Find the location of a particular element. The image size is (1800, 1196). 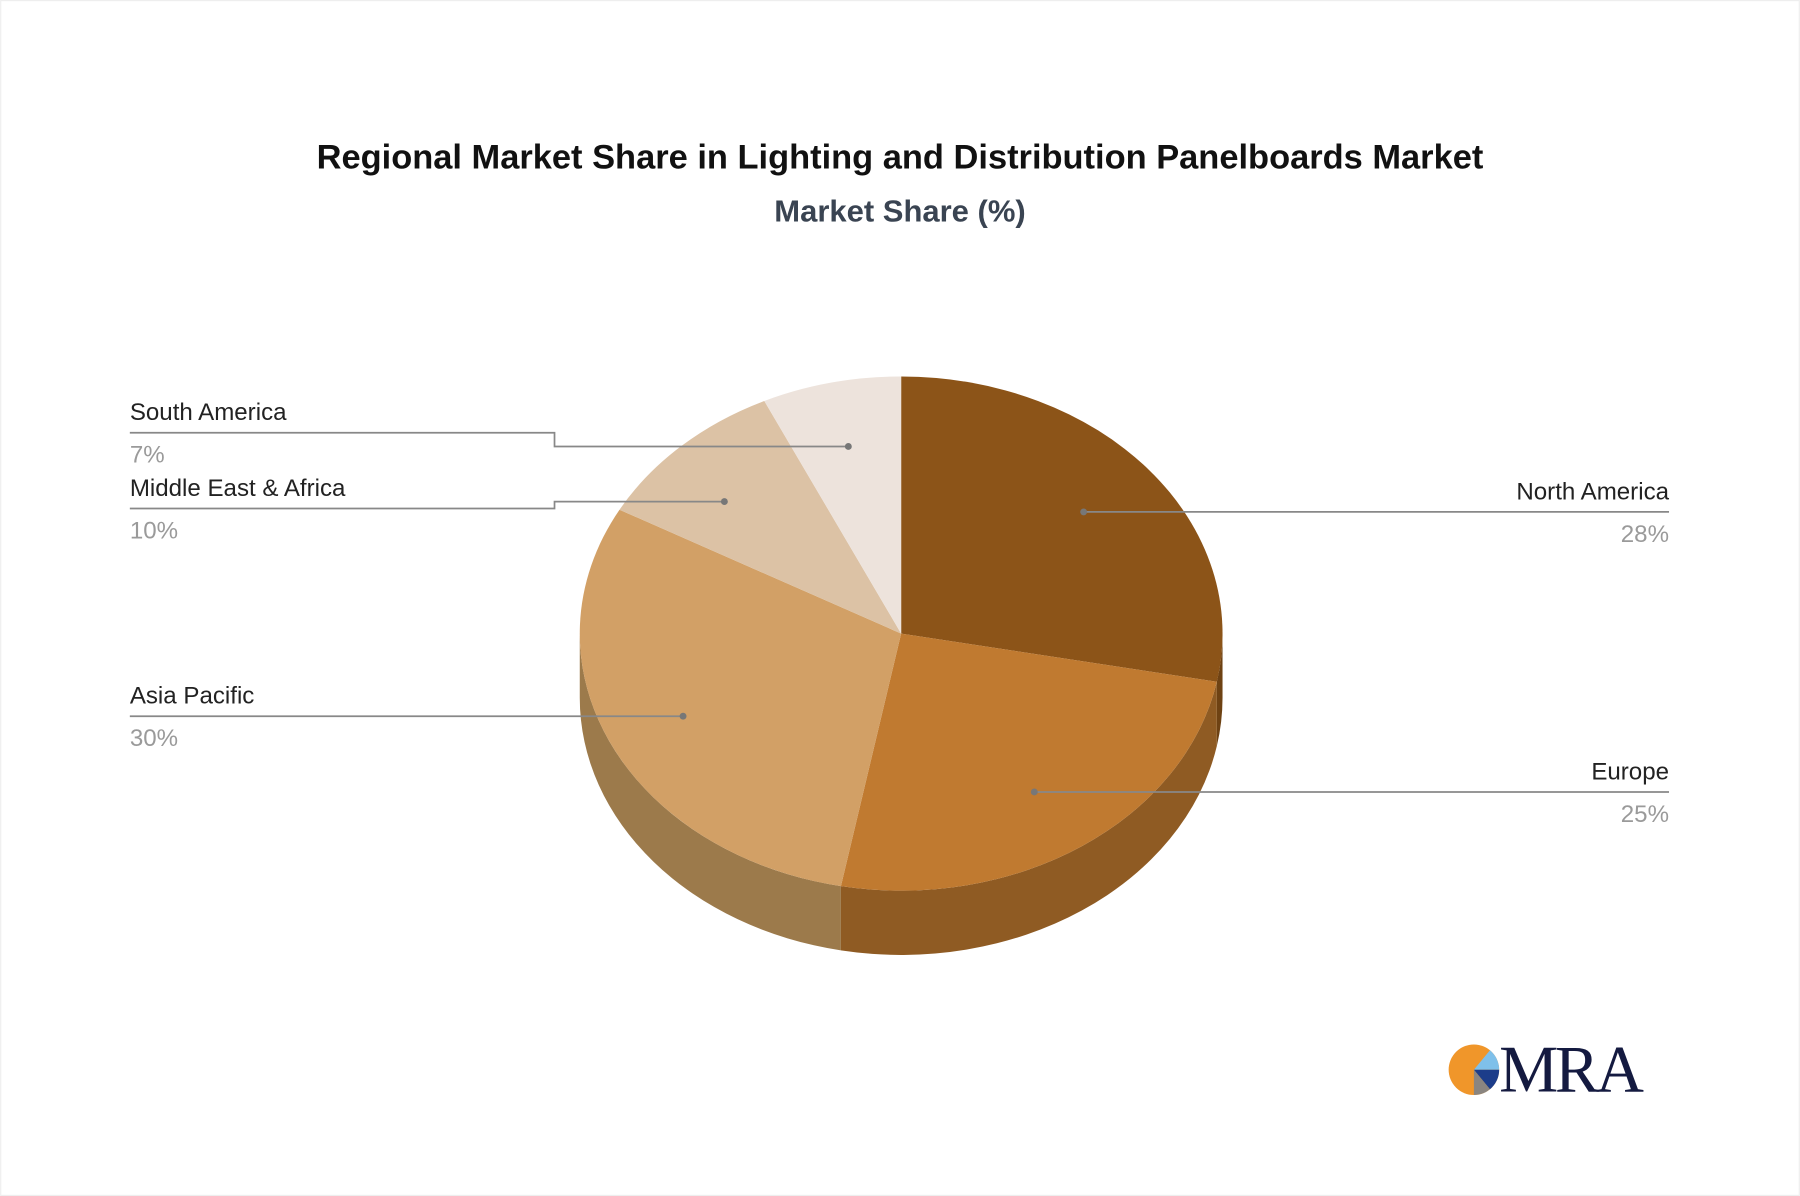

pie-sides is located at coordinates (901, 794).